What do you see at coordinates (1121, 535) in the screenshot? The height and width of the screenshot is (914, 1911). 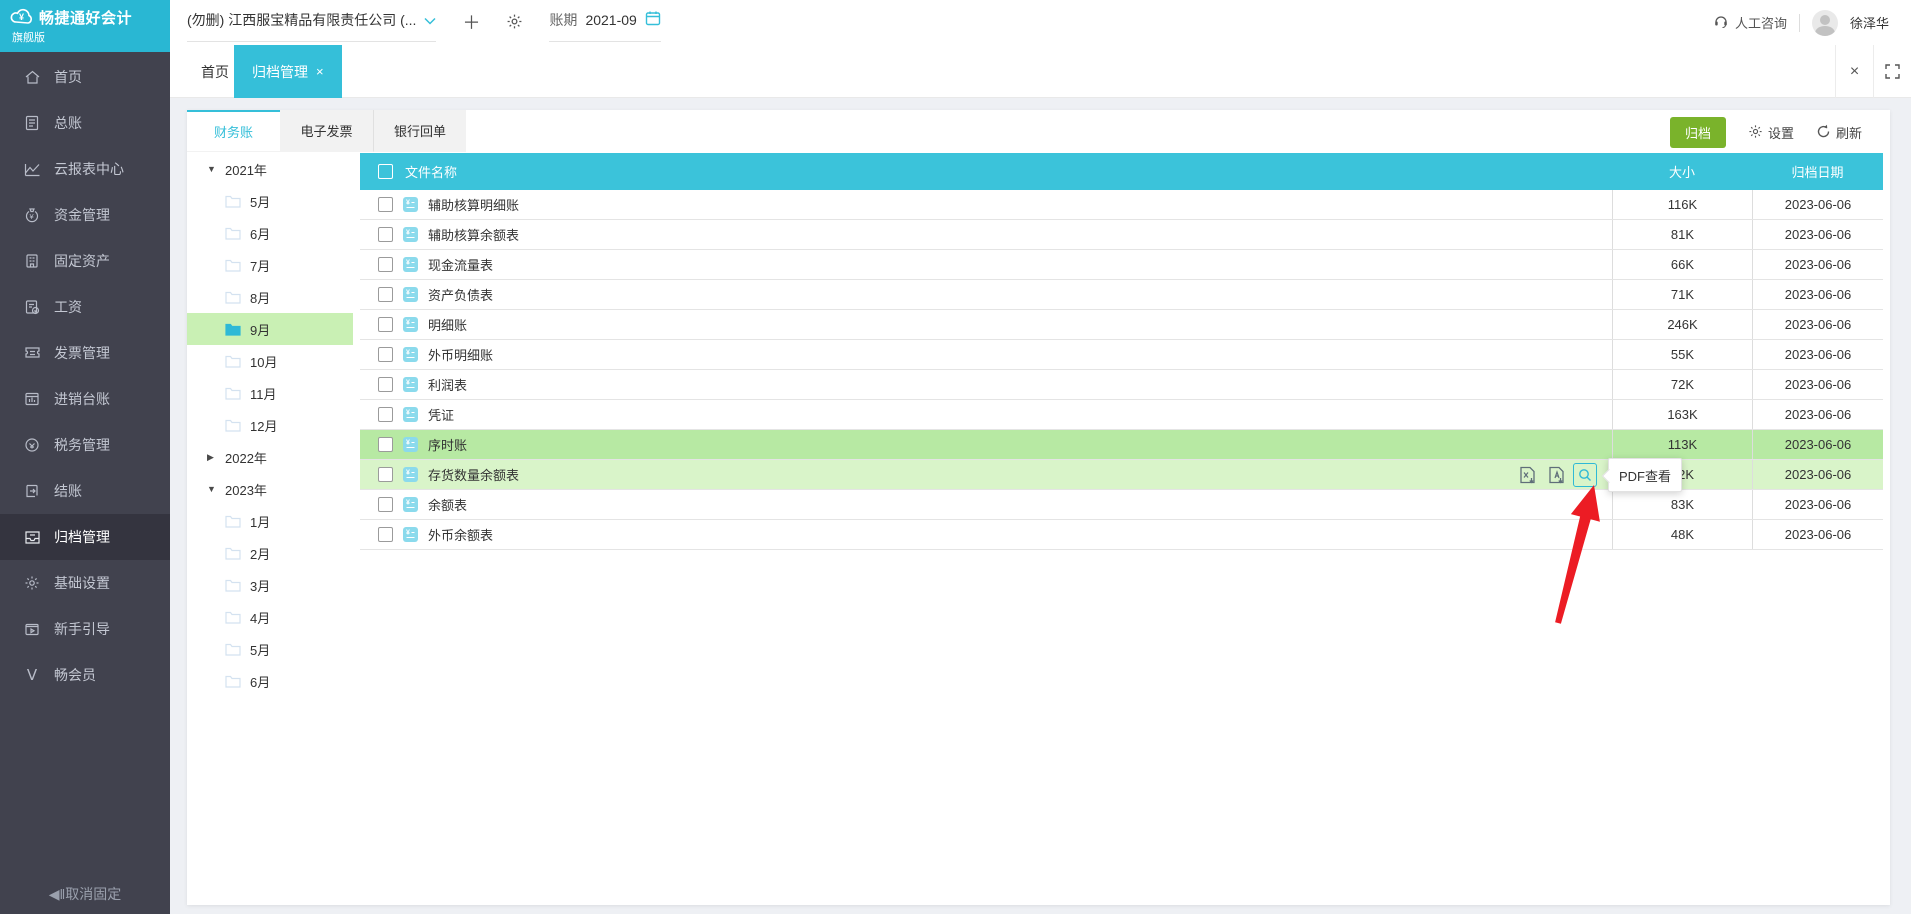 I see `table-row: ¥ 外币余额表 48K 2023-06-06` at bounding box center [1121, 535].